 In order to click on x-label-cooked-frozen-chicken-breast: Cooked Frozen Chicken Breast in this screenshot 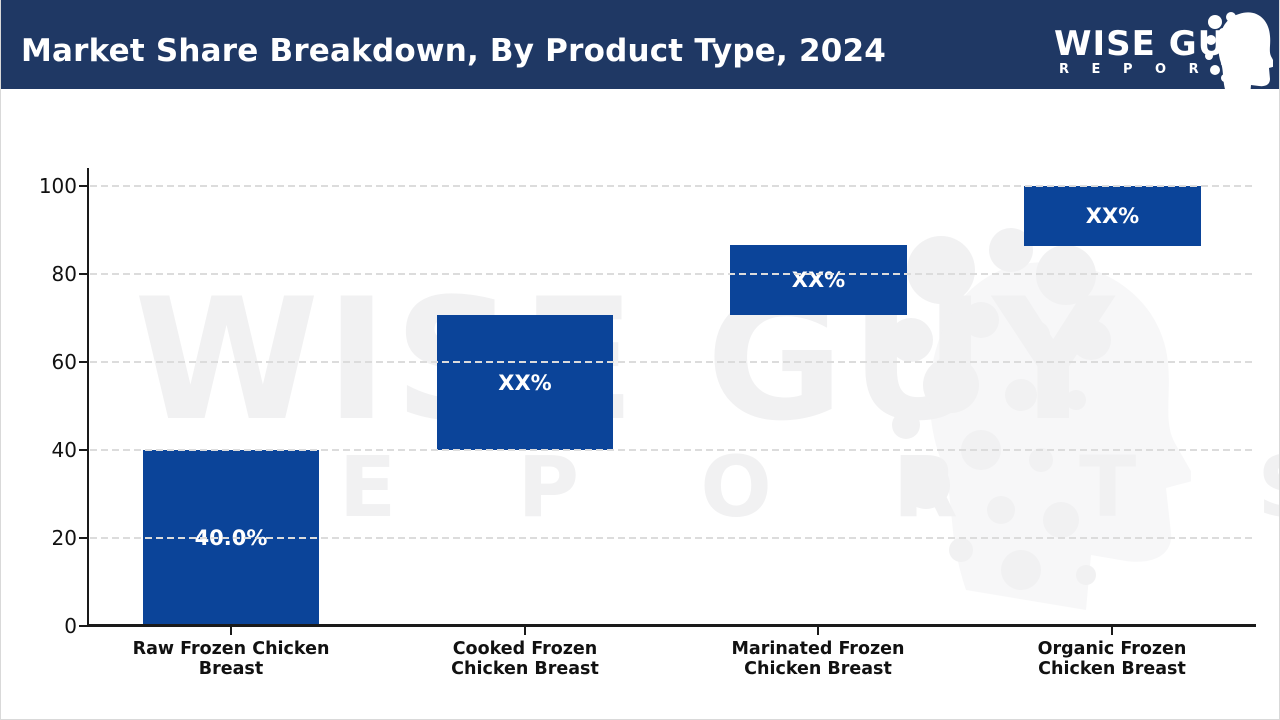, I will do `click(525, 659)`.